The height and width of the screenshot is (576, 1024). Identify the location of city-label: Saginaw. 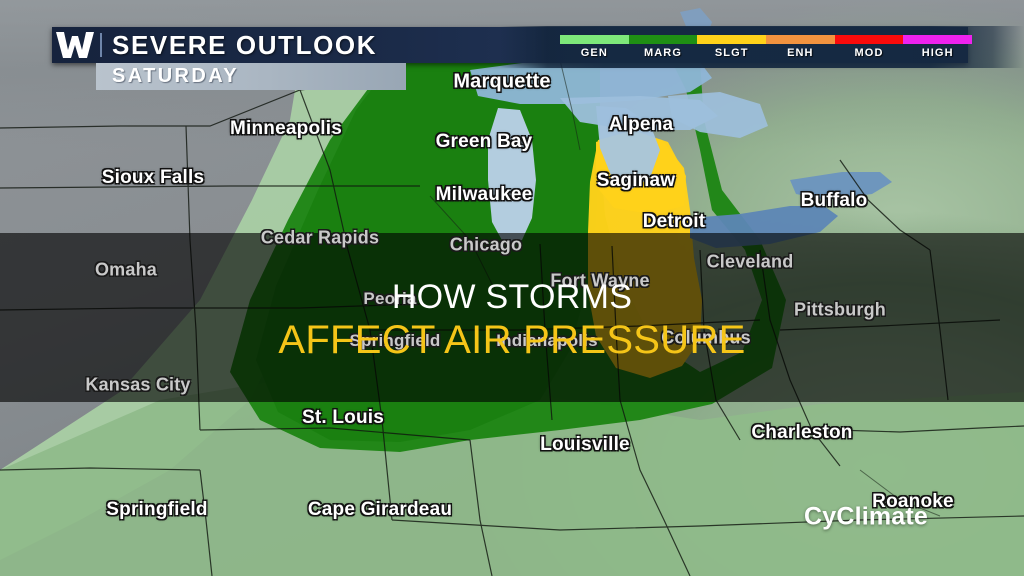
(636, 180).